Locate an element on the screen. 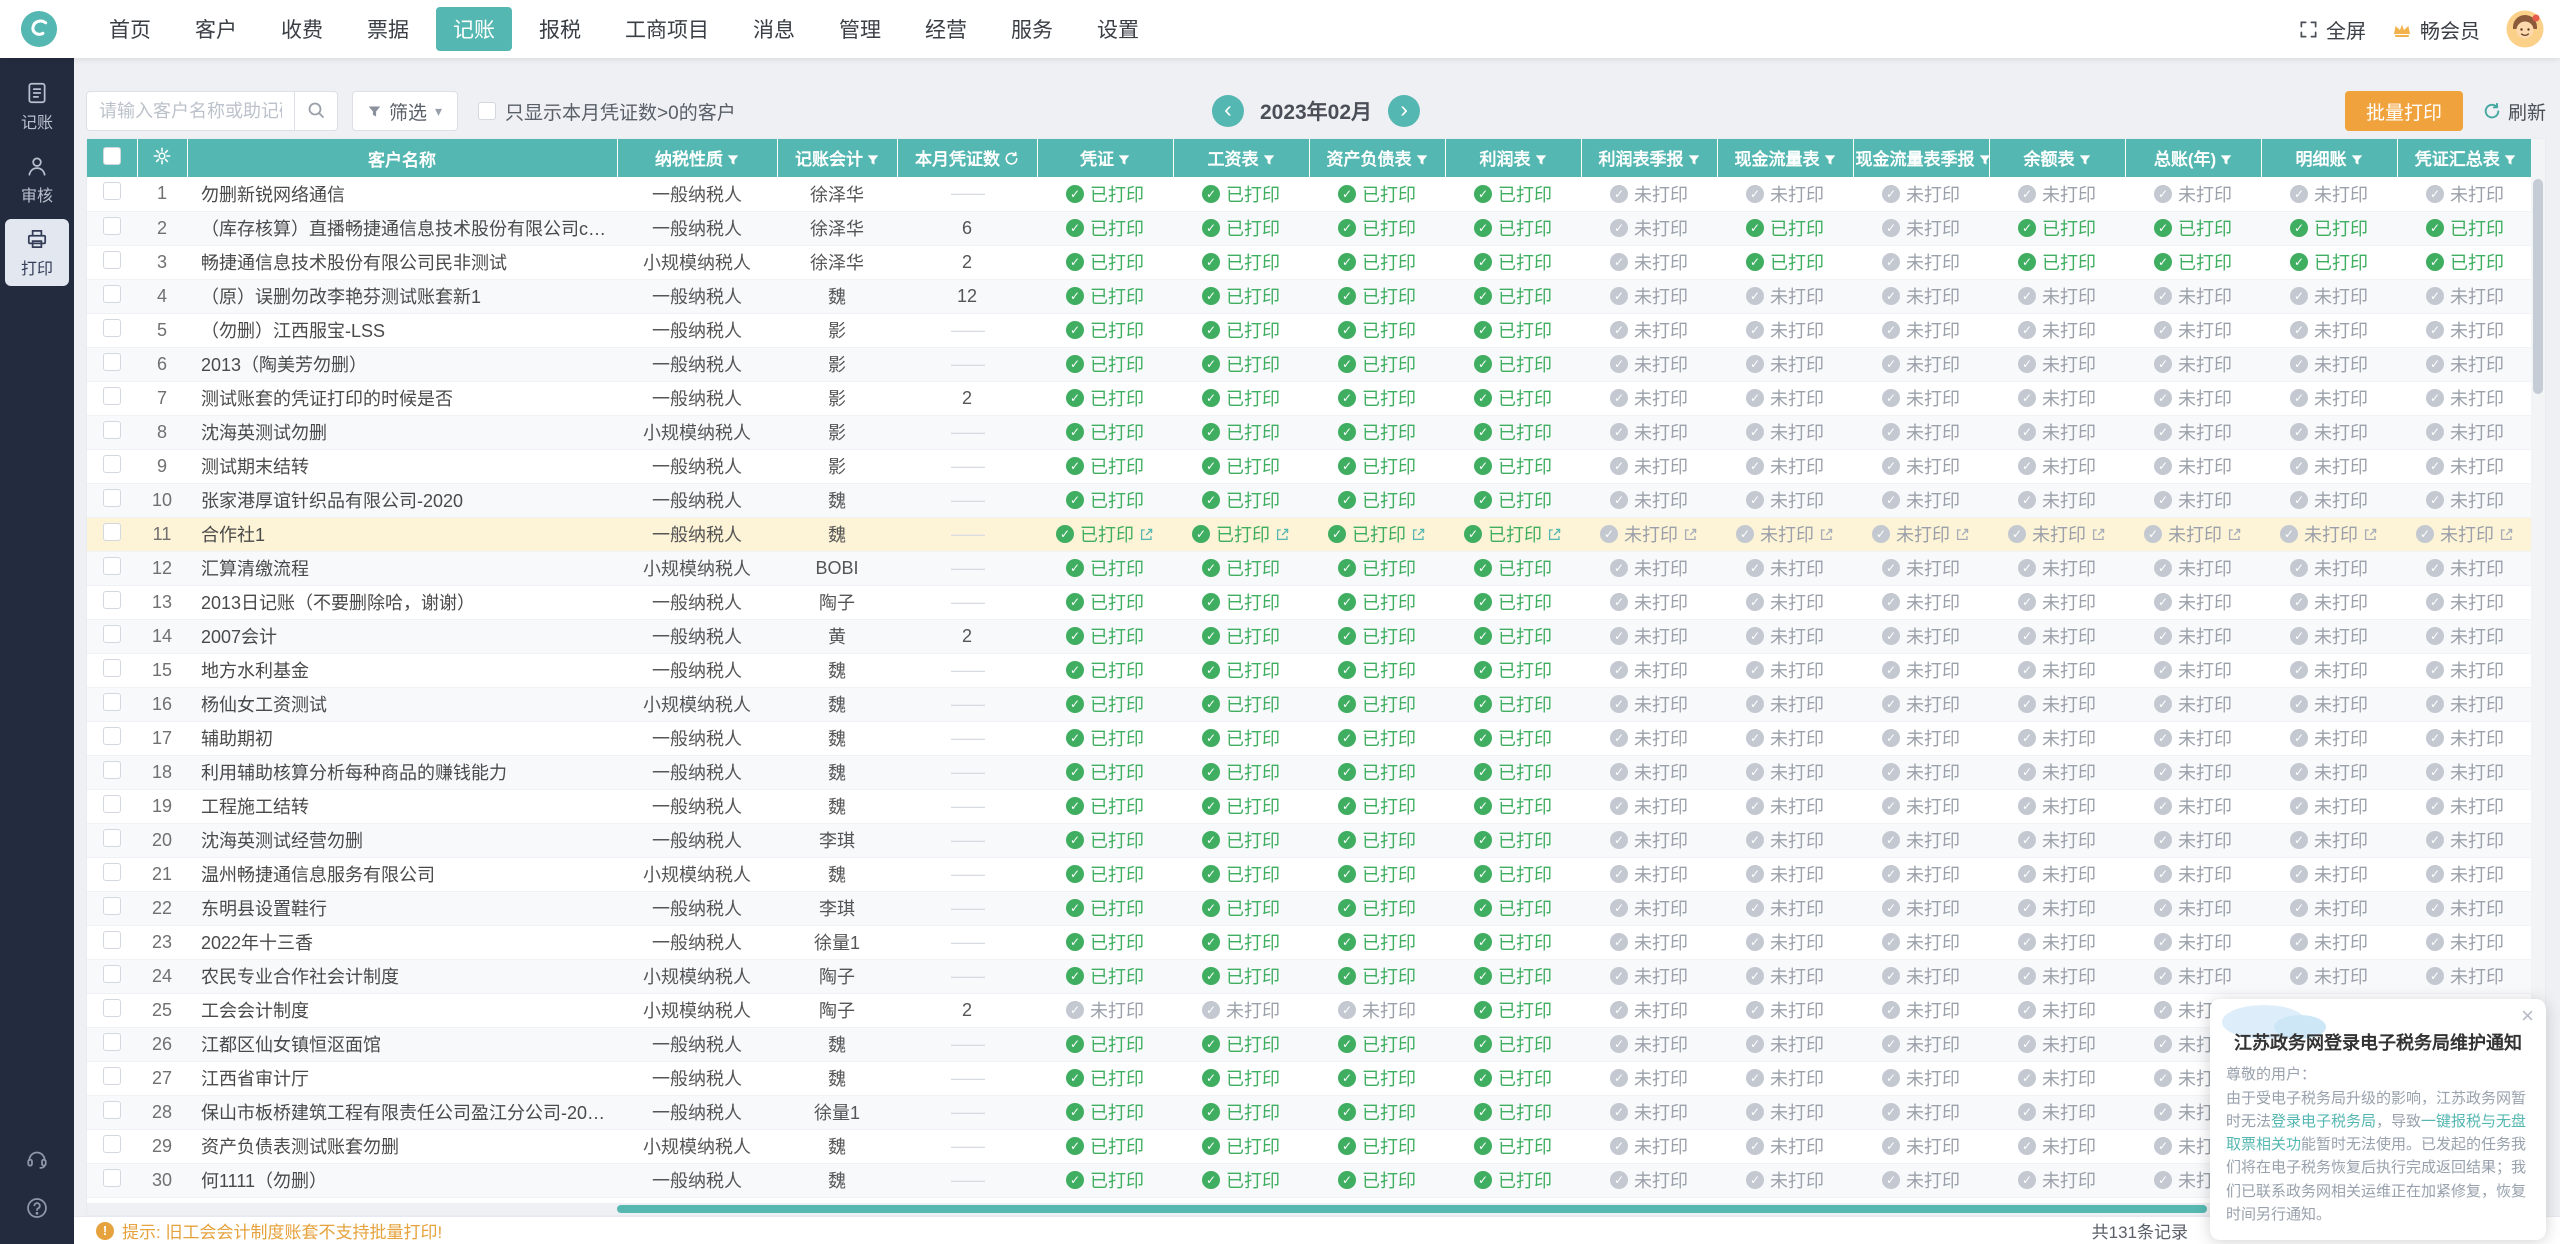  customer-name-cell: 合作社1 is located at coordinates (402, 534).